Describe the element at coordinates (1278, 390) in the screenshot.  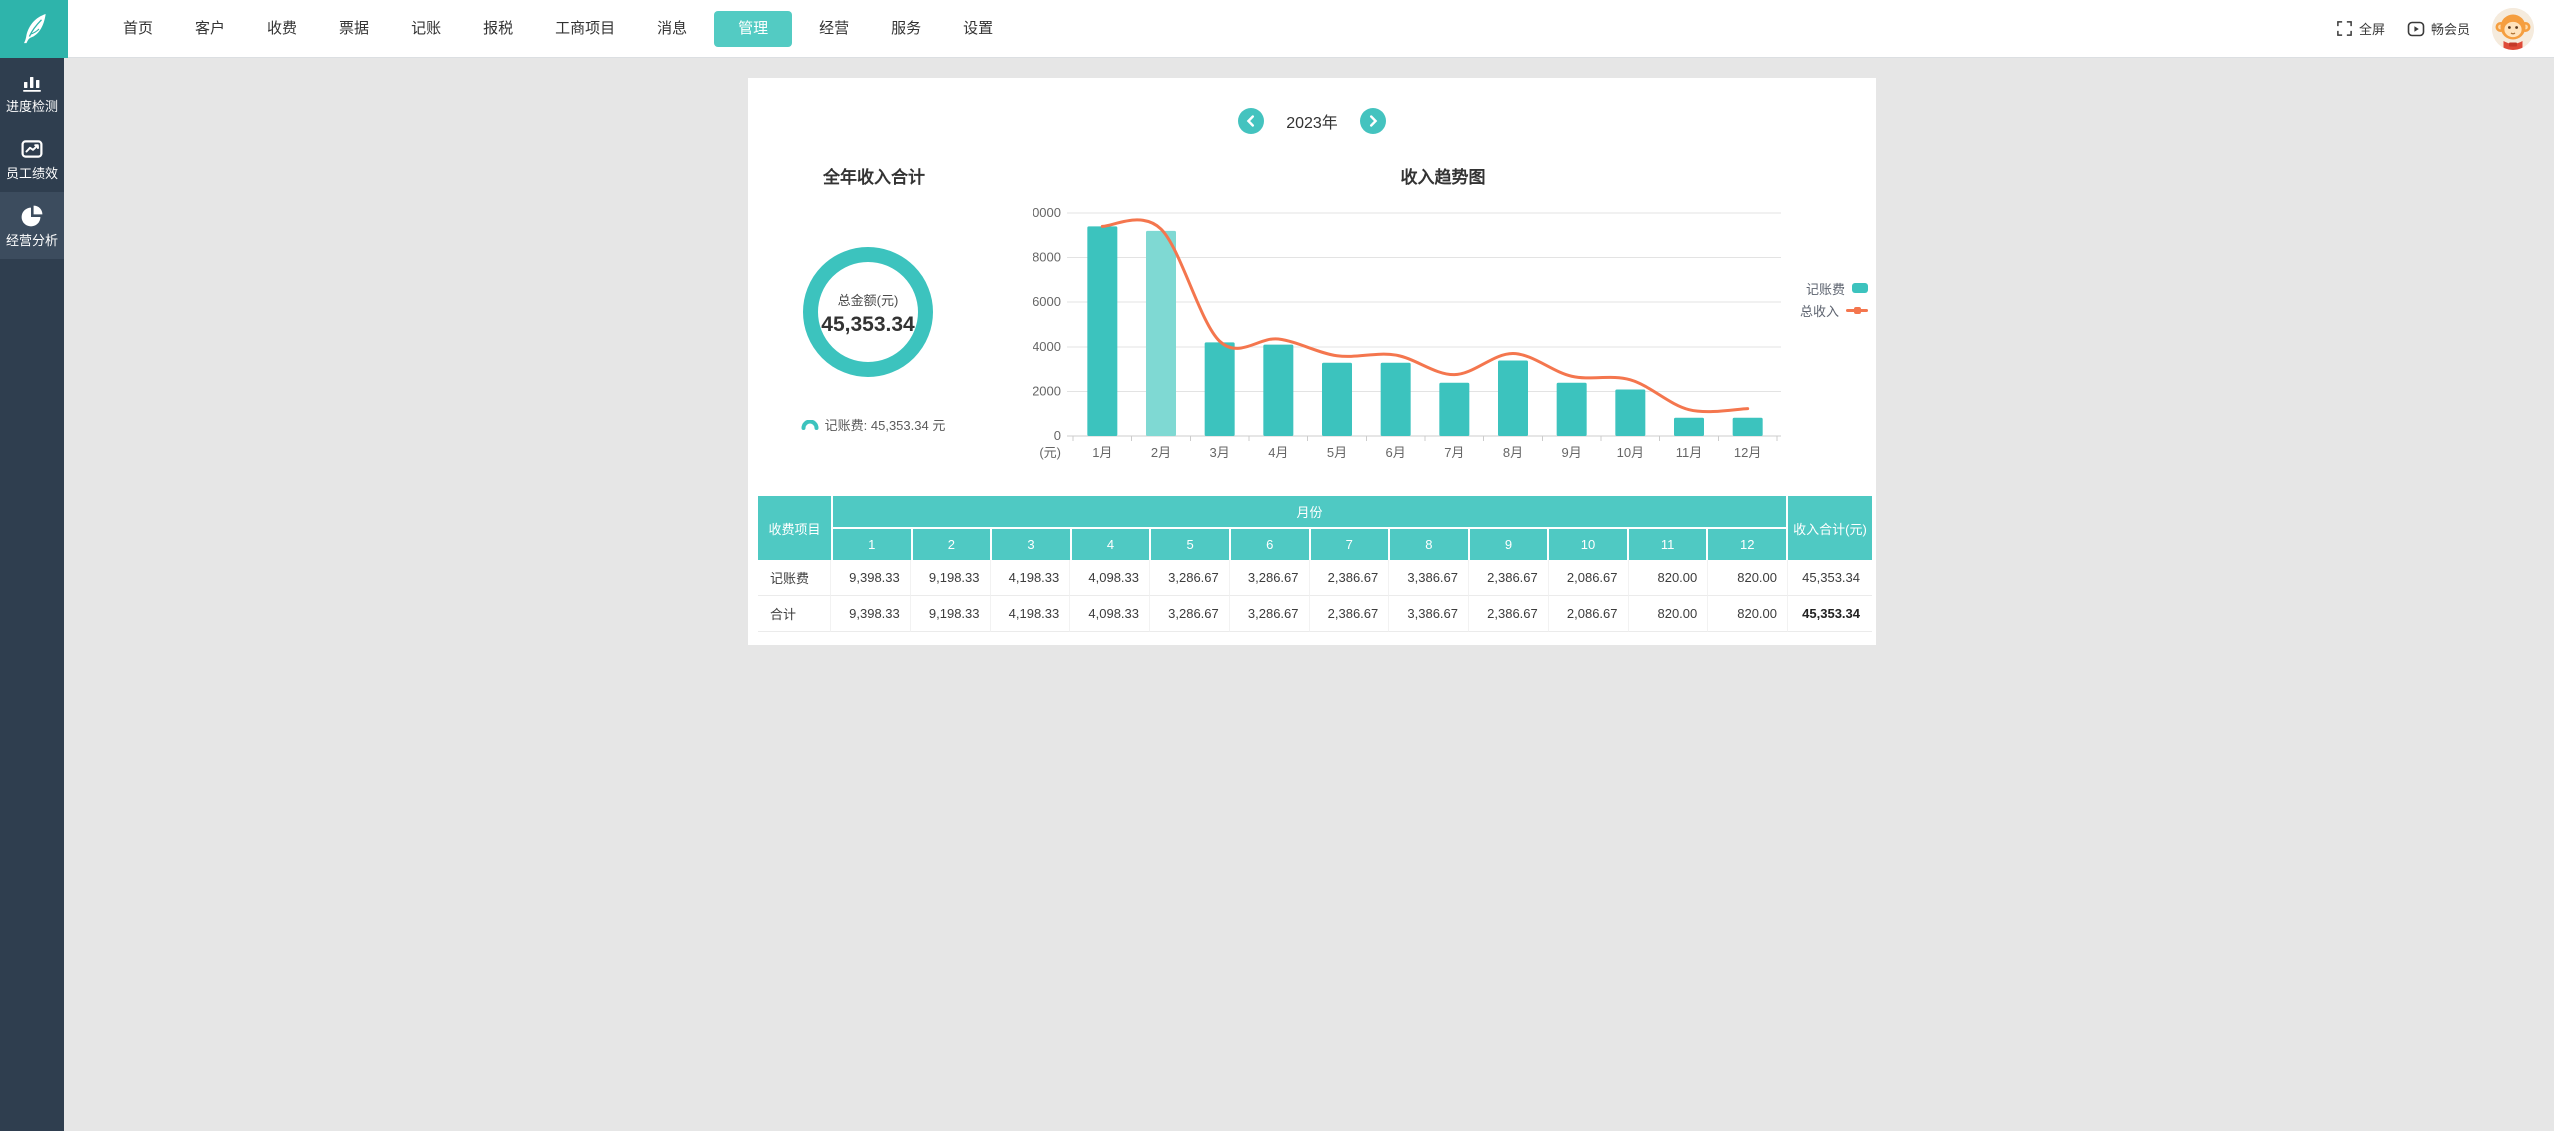
I see `bar-4月` at that location.